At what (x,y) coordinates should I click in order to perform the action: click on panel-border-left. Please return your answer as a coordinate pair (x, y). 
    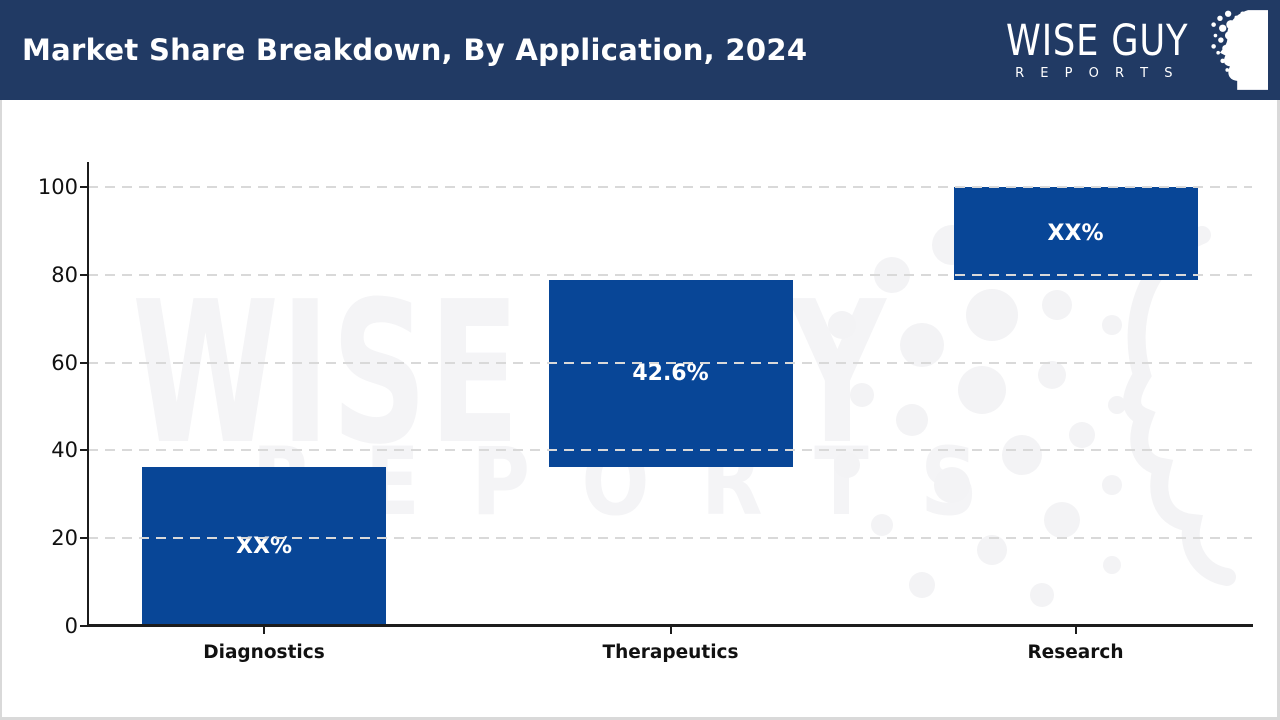
    Looking at the image, I should click on (1, 410).